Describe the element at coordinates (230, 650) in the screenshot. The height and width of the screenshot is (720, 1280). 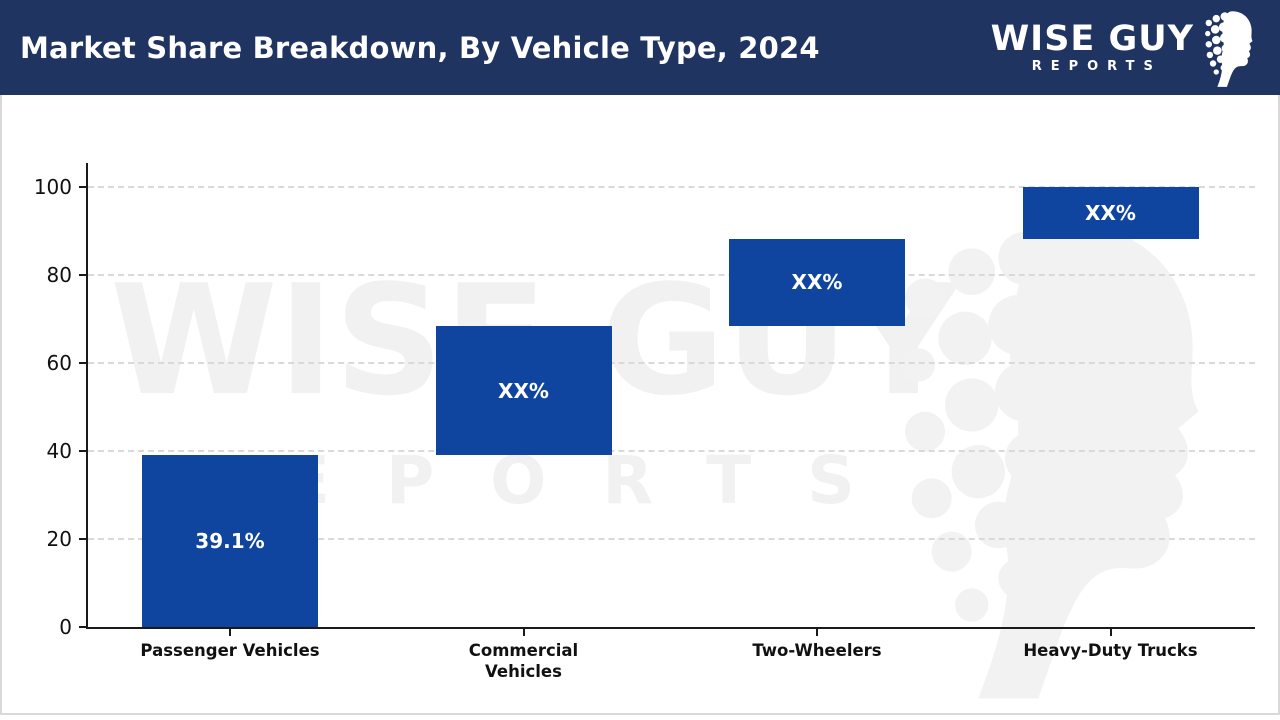
I see `x-axis-label: Passenger Vehicles` at that location.